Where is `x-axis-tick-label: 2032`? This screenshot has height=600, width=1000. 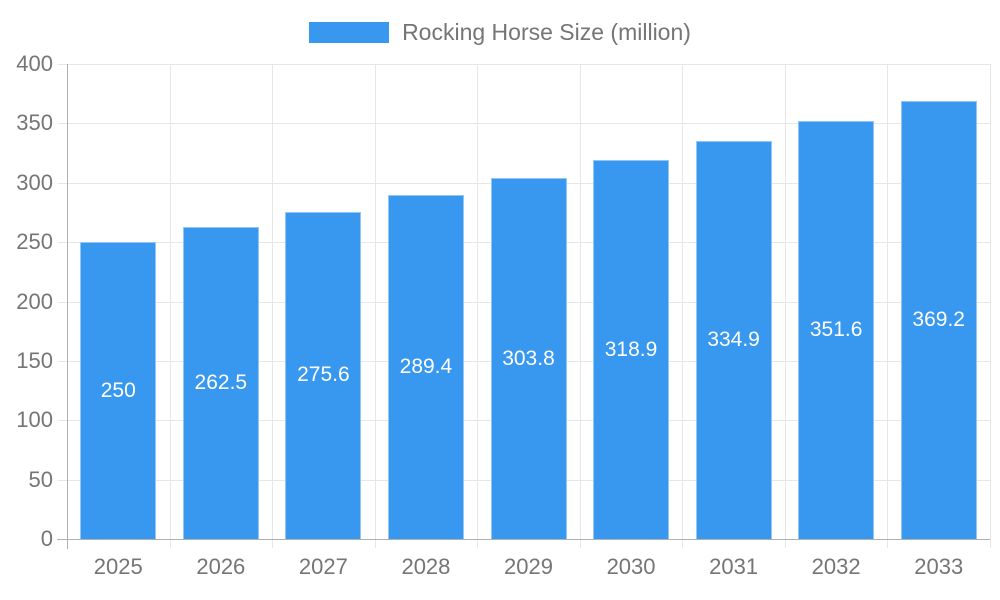 x-axis-tick-label: 2032 is located at coordinates (836, 566).